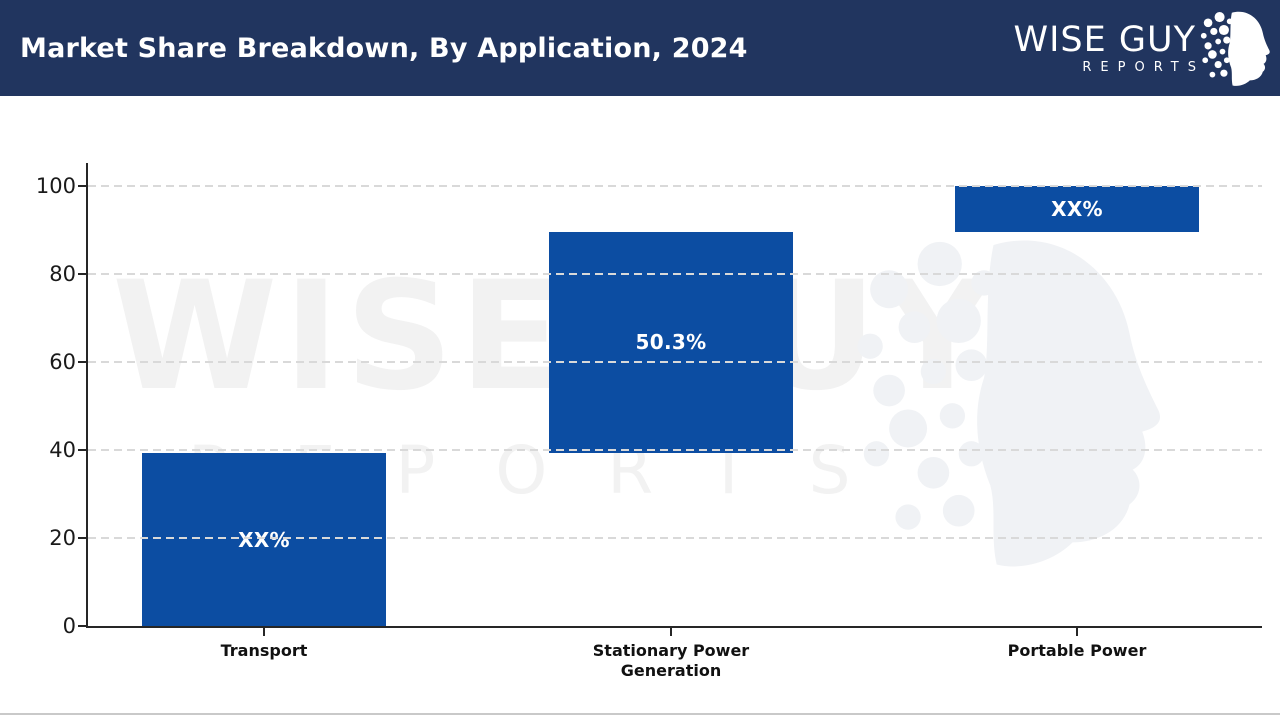  Describe the element at coordinates (55, 186) in the screenshot. I see `y-tick-label: 100` at that location.